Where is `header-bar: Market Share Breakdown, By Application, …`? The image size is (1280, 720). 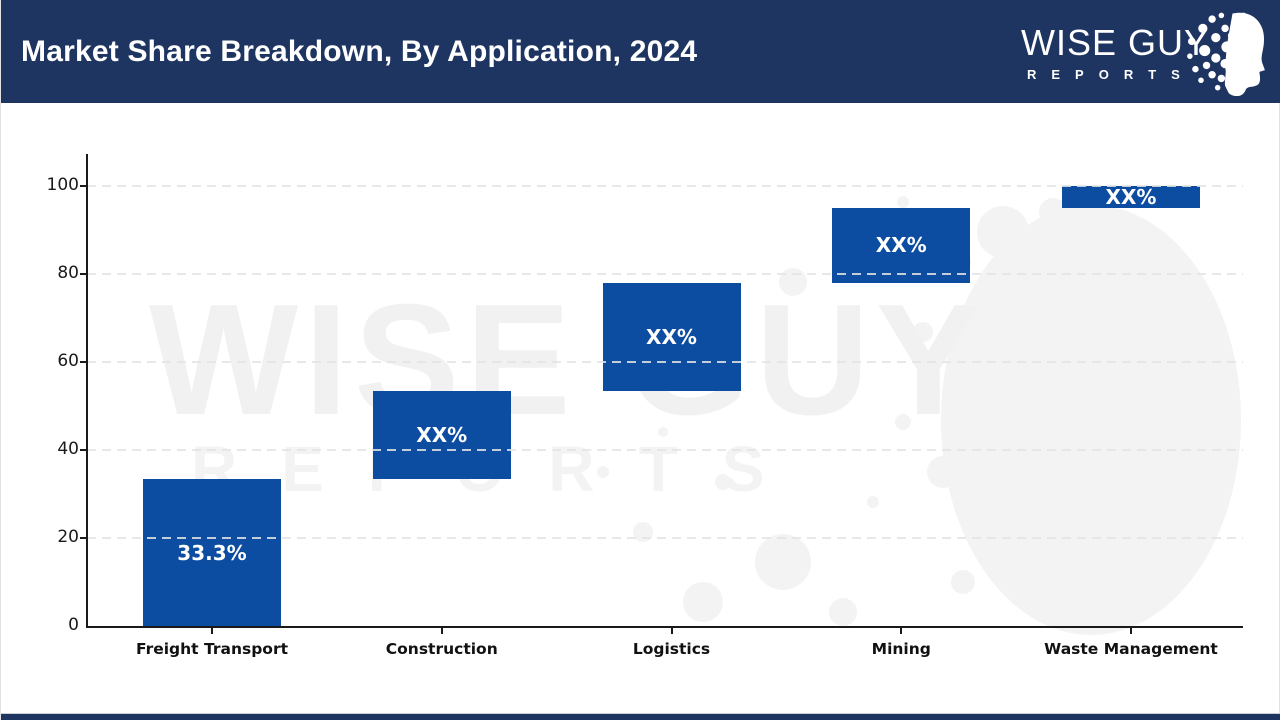
header-bar: Market Share Breakdown, By Application, … is located at coordinates (640, 51).